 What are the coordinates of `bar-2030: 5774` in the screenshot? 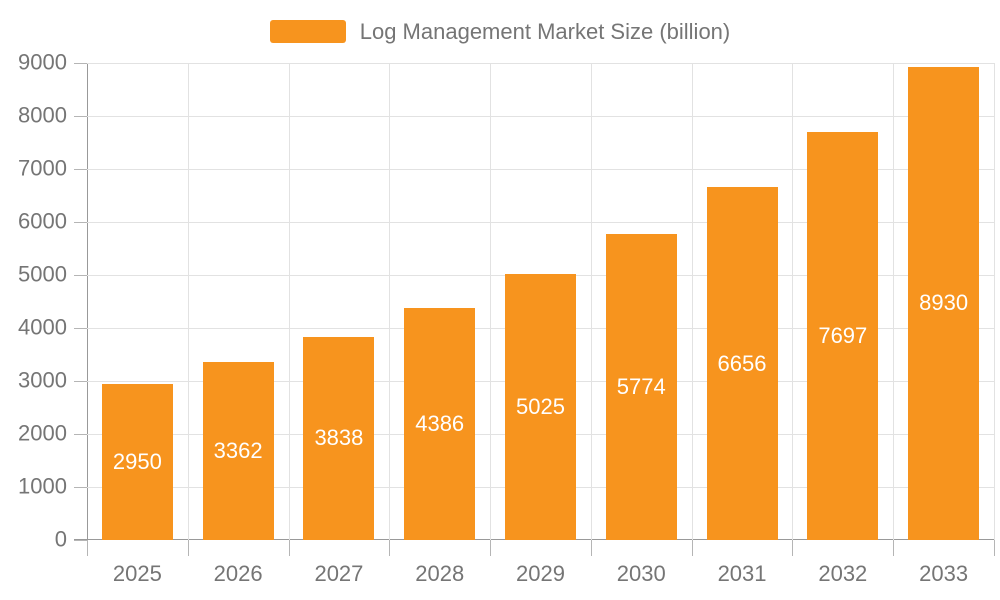 It's located at (641, 386).